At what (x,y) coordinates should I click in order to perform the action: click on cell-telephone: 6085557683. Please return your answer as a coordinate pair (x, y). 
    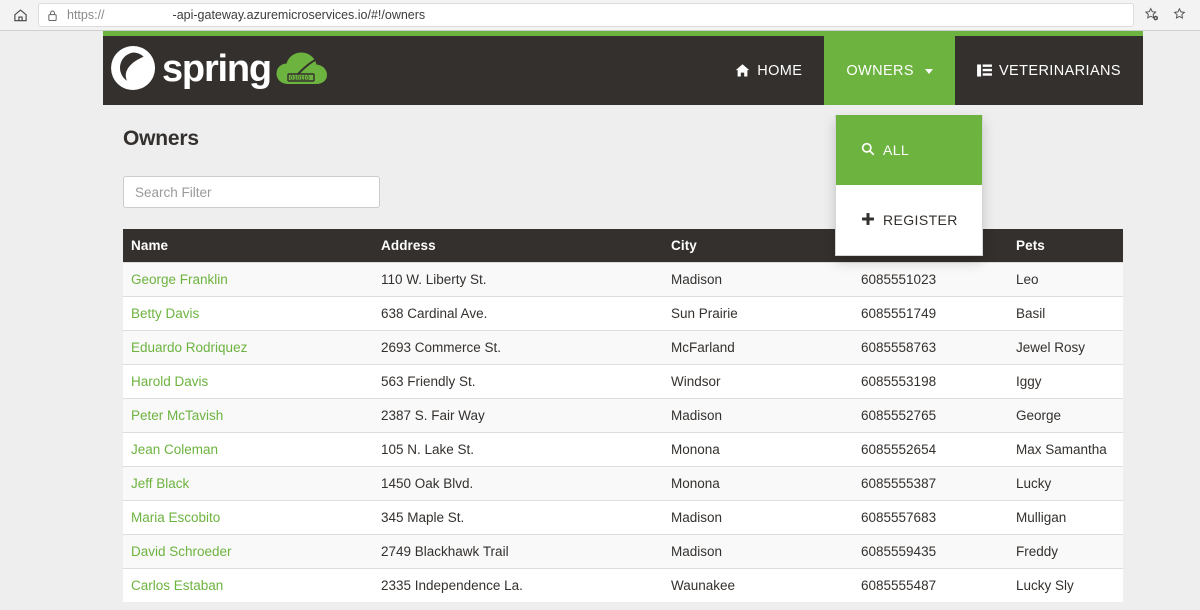
    Looking at the image, I should click on (930, 517).